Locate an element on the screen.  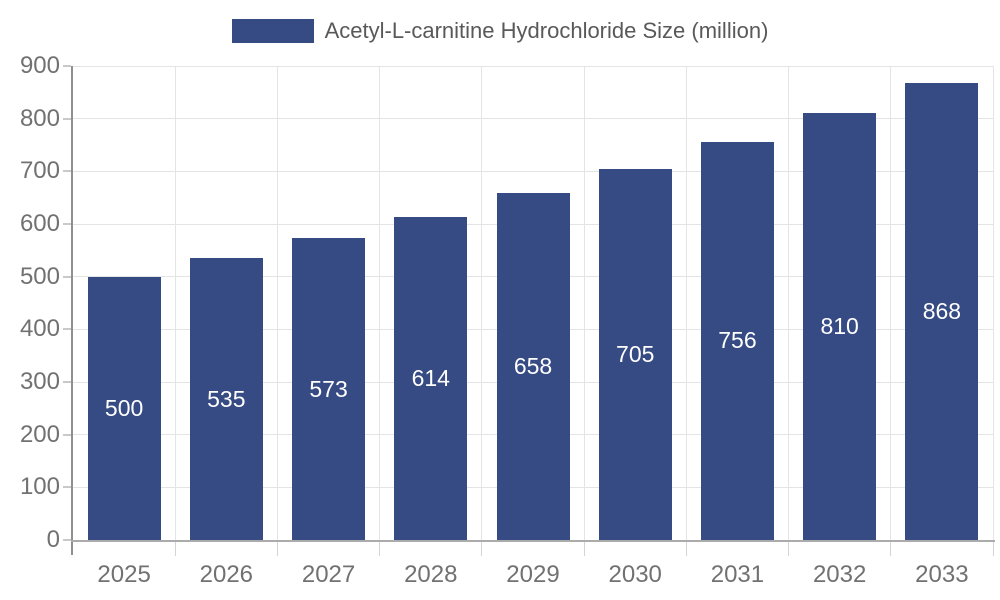
x-axis-label-2028: 2028 is located at coordinates (431, 574).